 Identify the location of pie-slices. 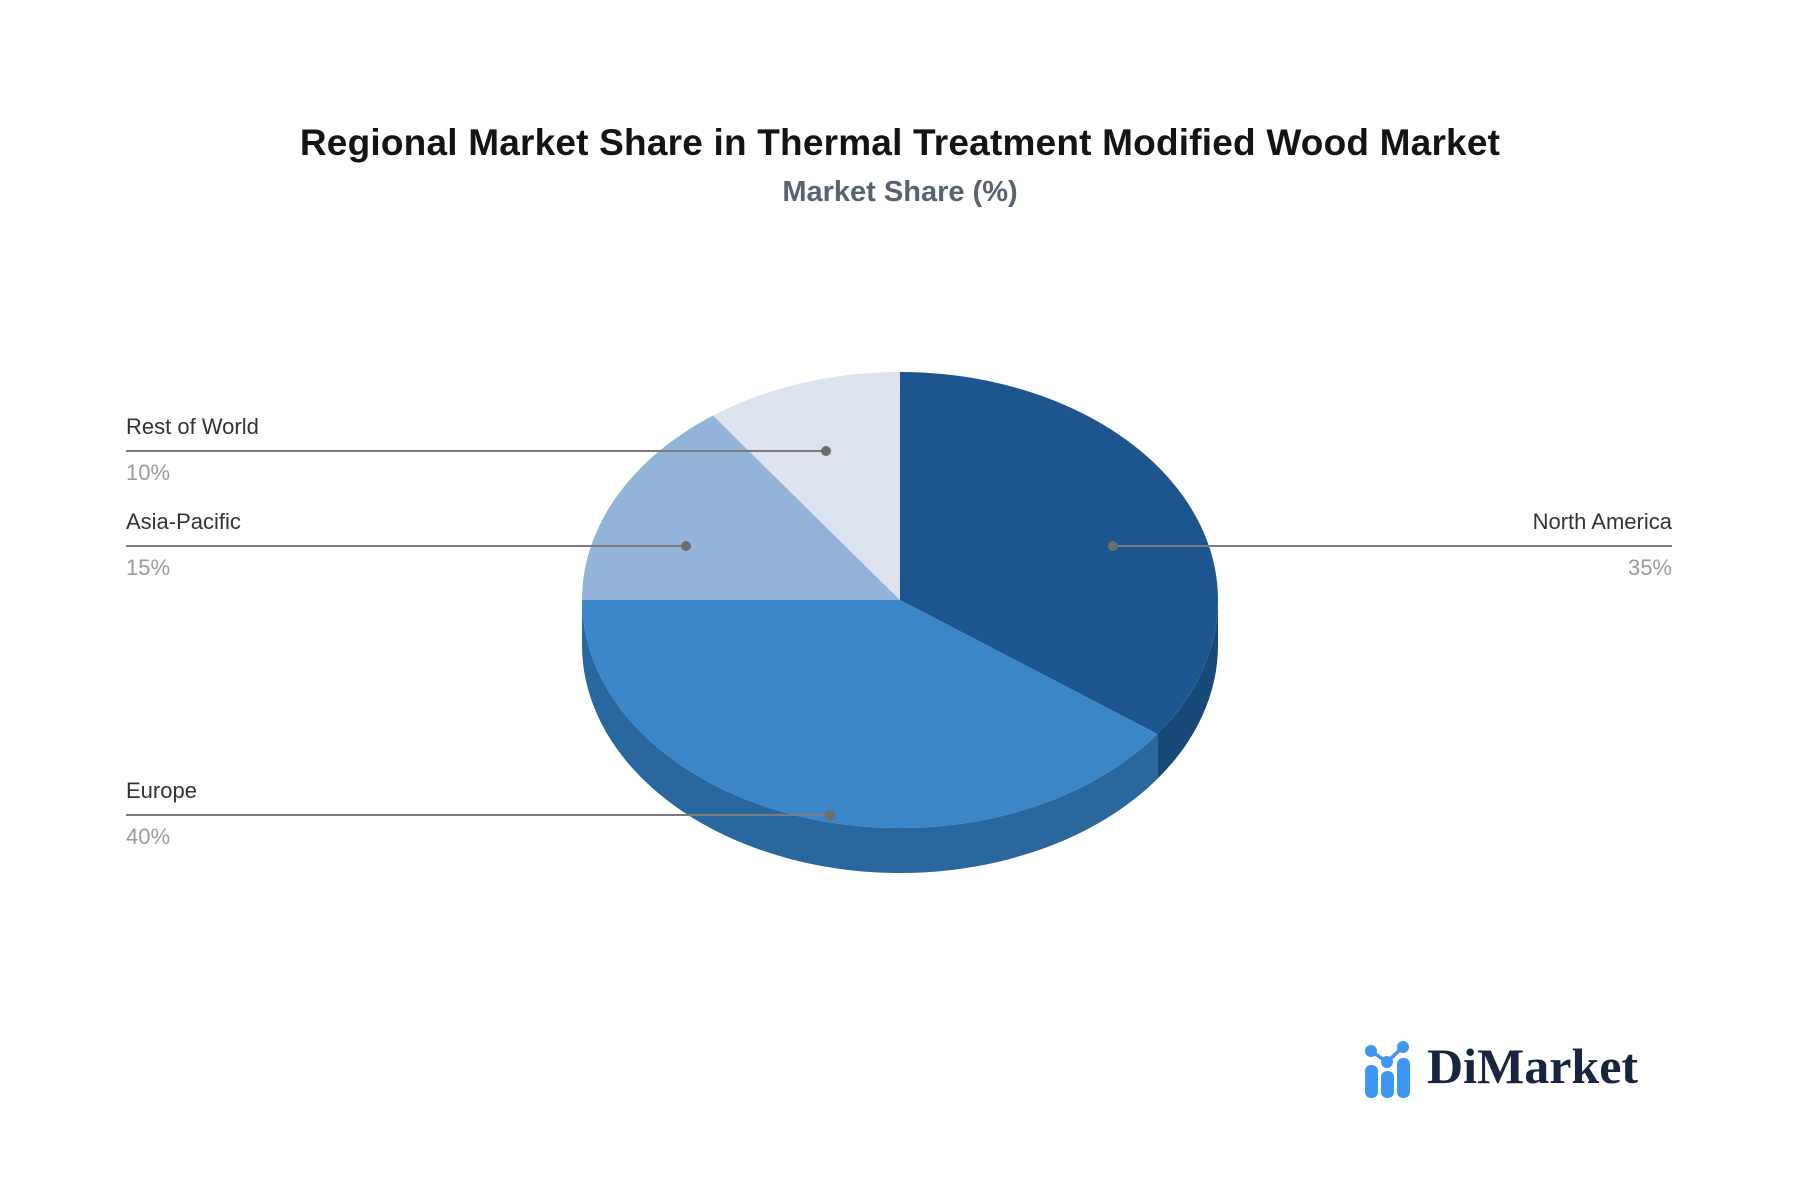
(900, 600).